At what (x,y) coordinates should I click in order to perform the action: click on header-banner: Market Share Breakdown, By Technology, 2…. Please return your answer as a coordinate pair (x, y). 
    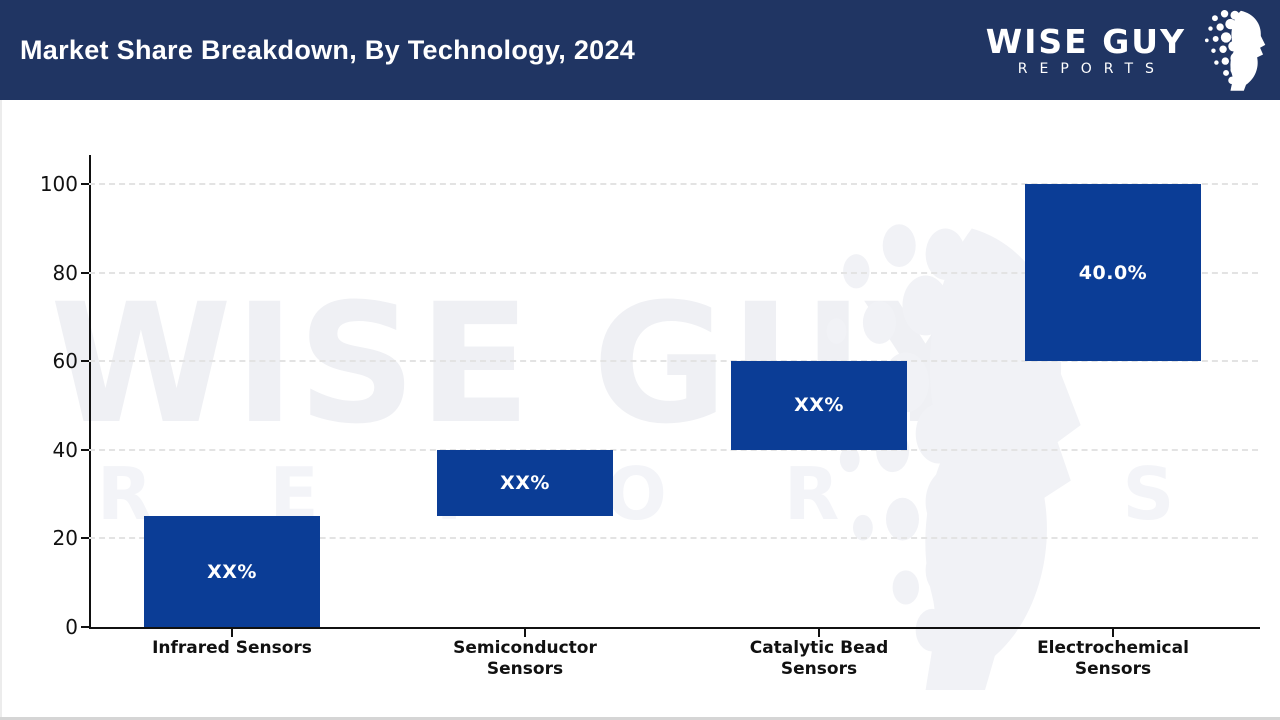
    Looking at the image, I should click on (640, 50).